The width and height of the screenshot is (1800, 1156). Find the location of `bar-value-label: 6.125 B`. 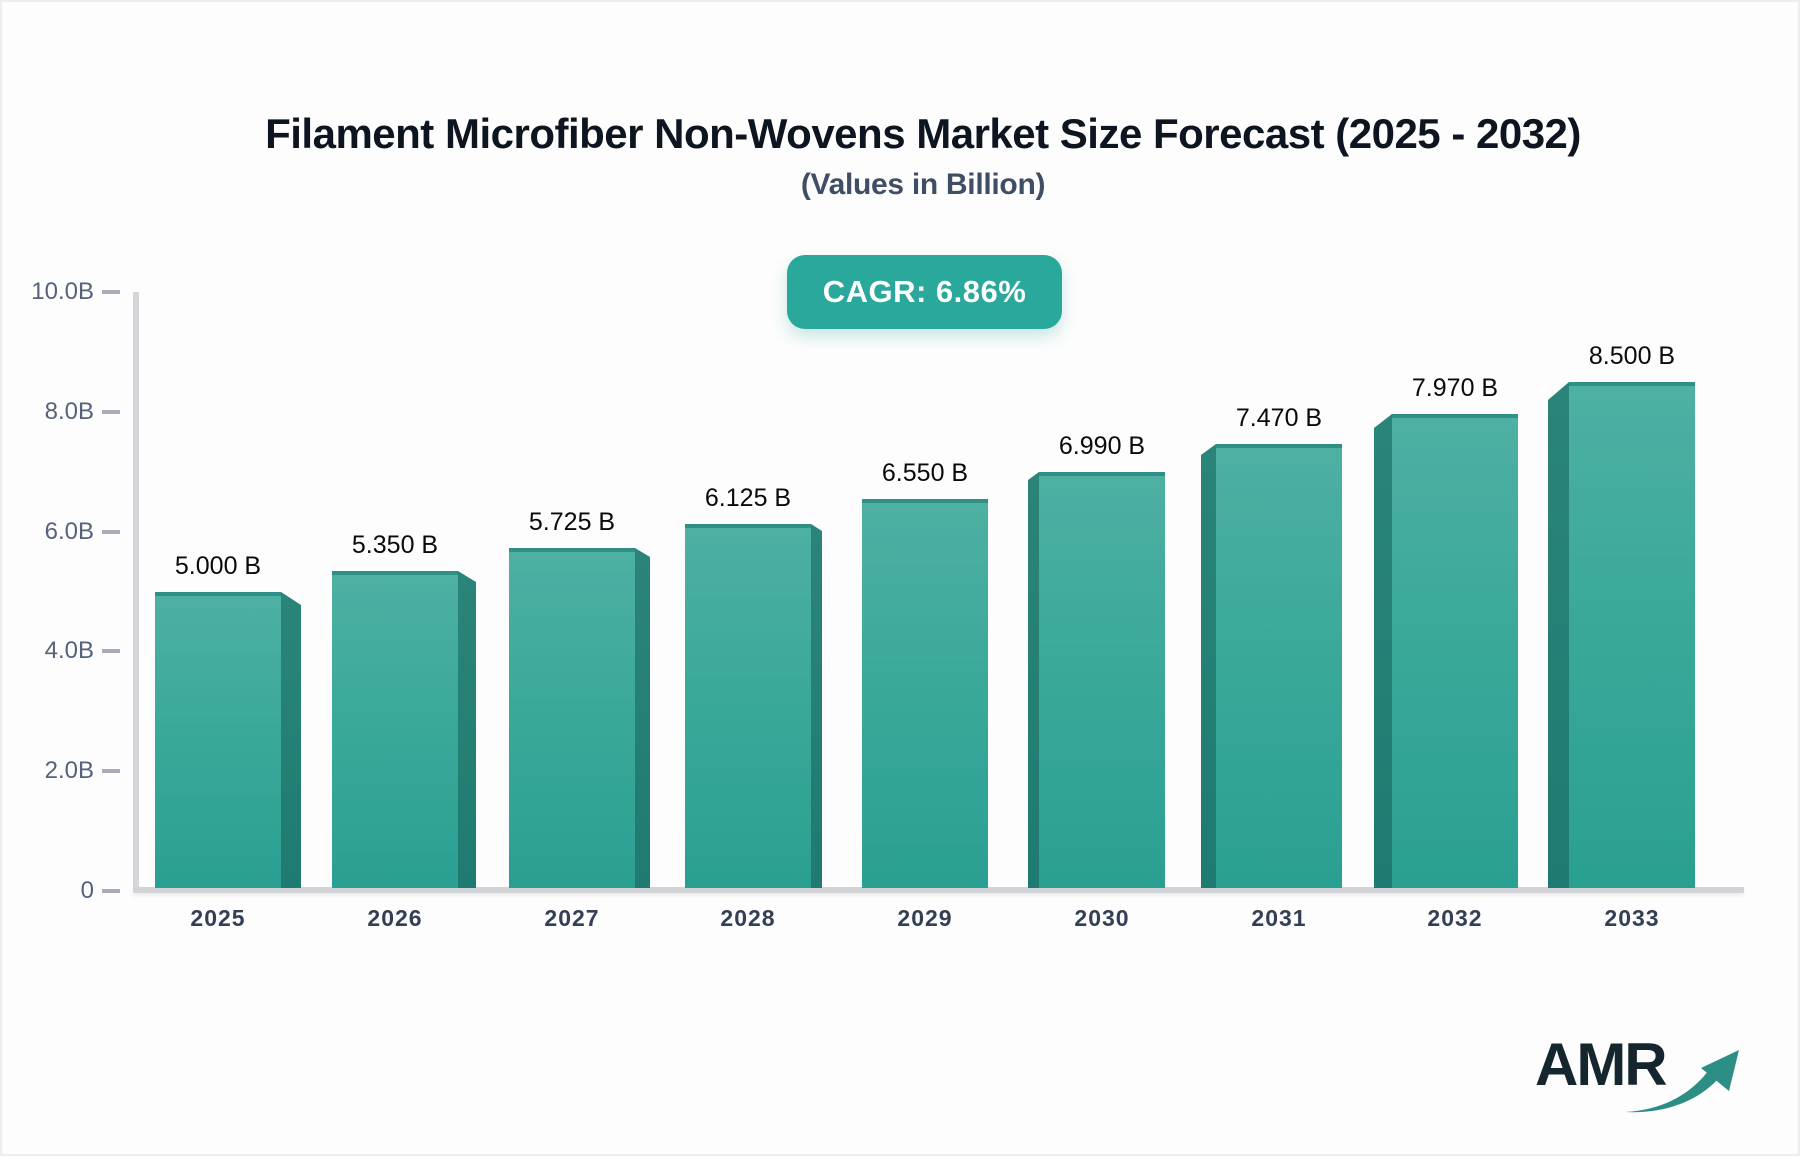

bar-value-label: 6.125 B is located at coordinates (748, 498).